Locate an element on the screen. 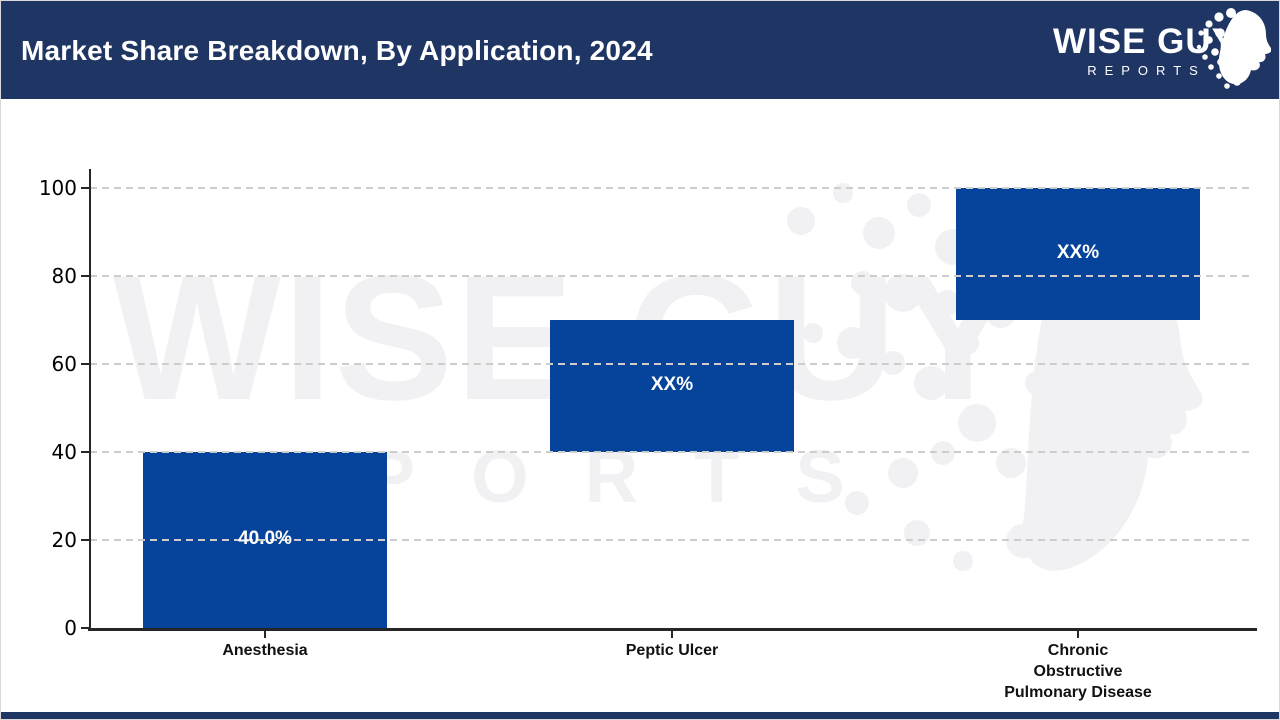 The height and width of the screenshot is (720, 1280). x-category-label-line: Anesthesia is located at coordinates (265, 650).